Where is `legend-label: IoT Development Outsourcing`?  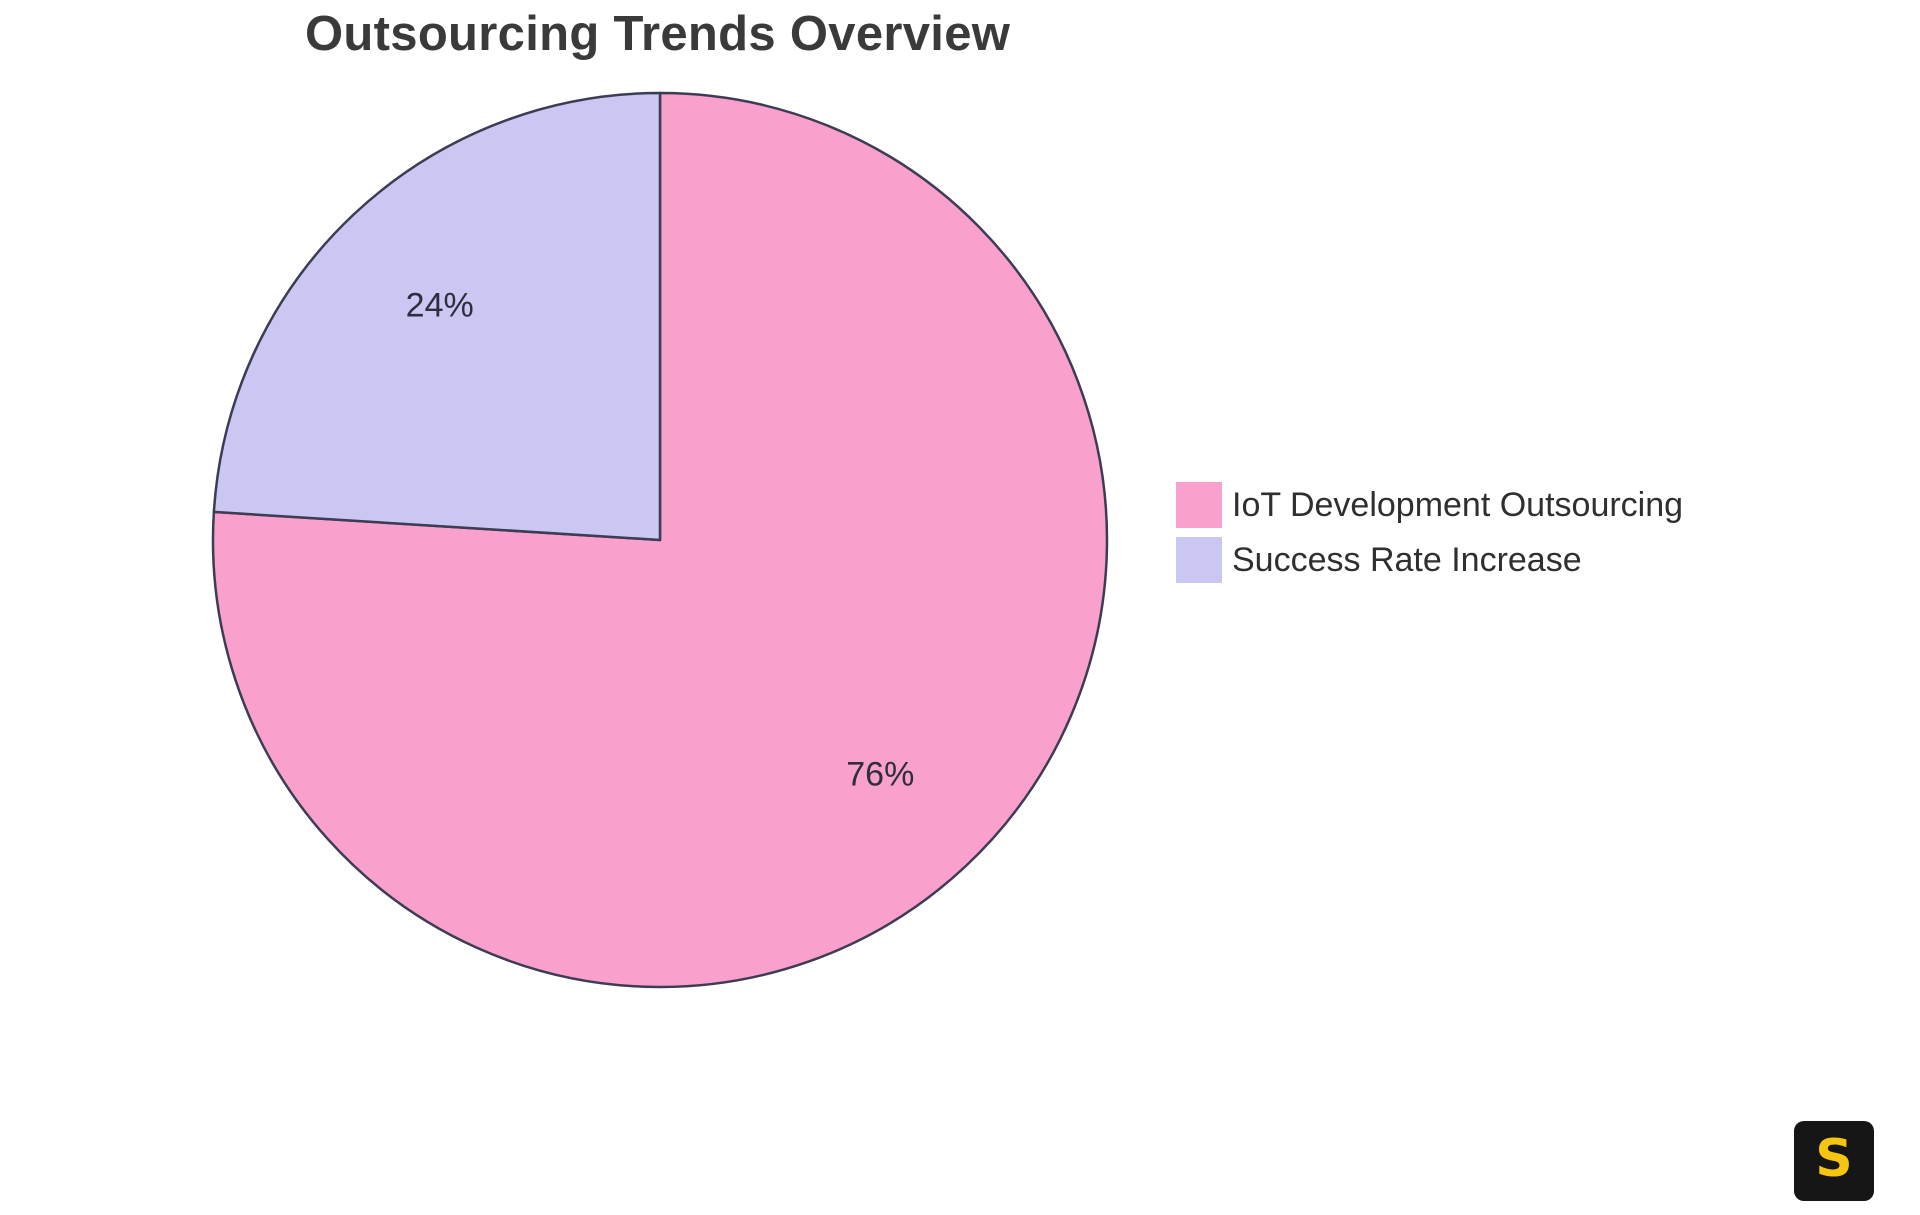
legend-label: IoT Development Outsourcing is located at coordinates (1458, 504).